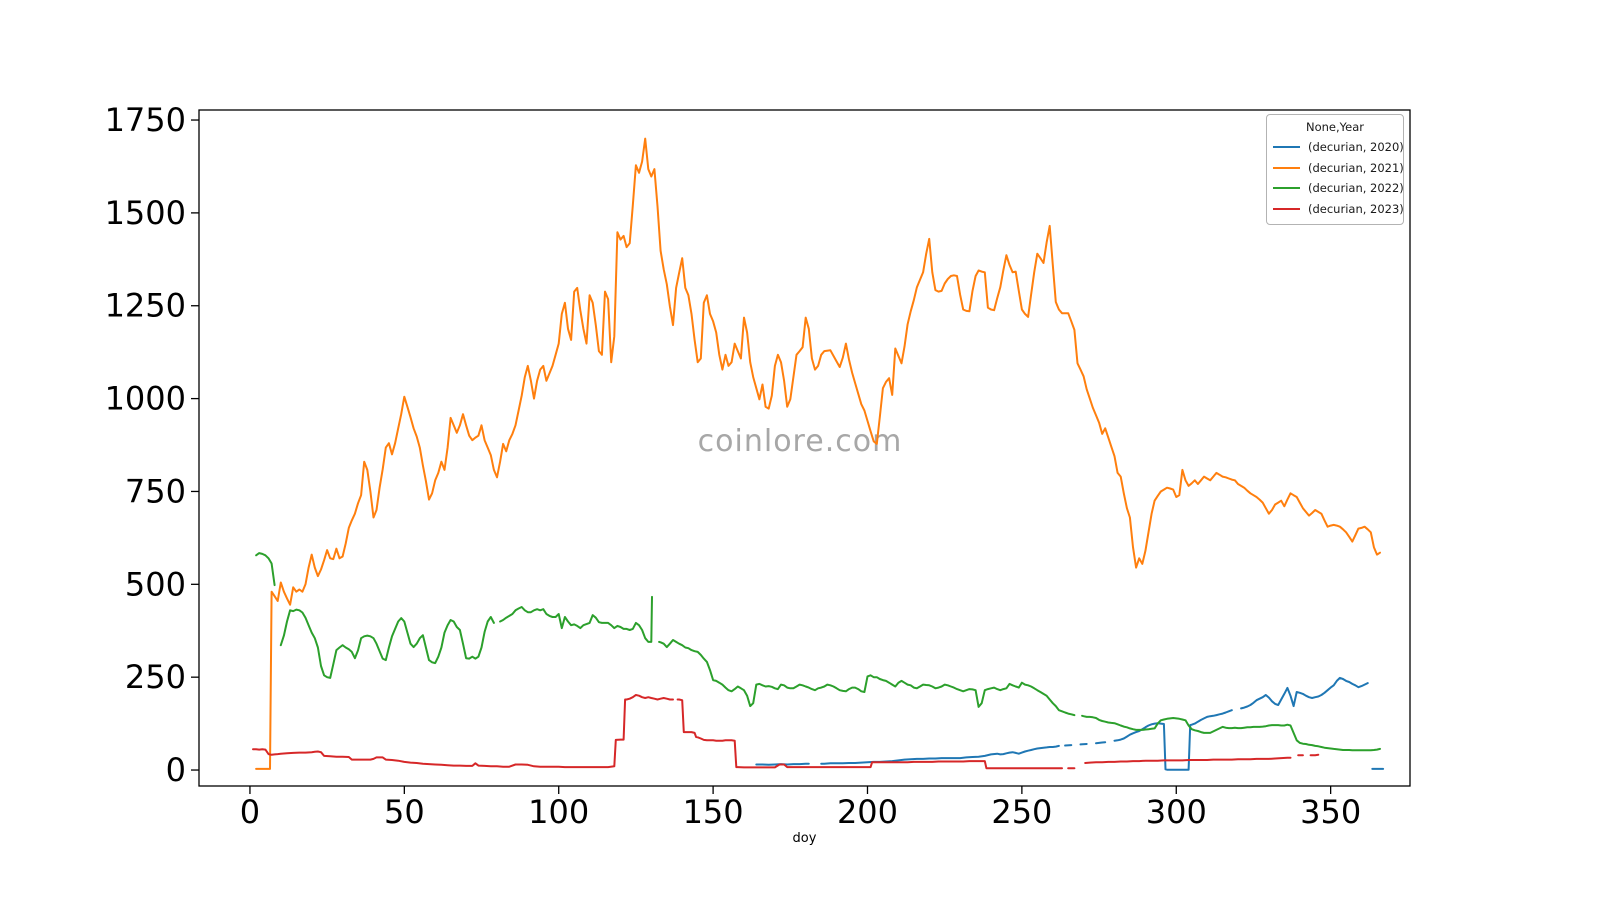 The image size is (1600, 900). Describe the element at coordinates (155, 677) in the screenshot. I see `y-tick-label: 250` at that location.